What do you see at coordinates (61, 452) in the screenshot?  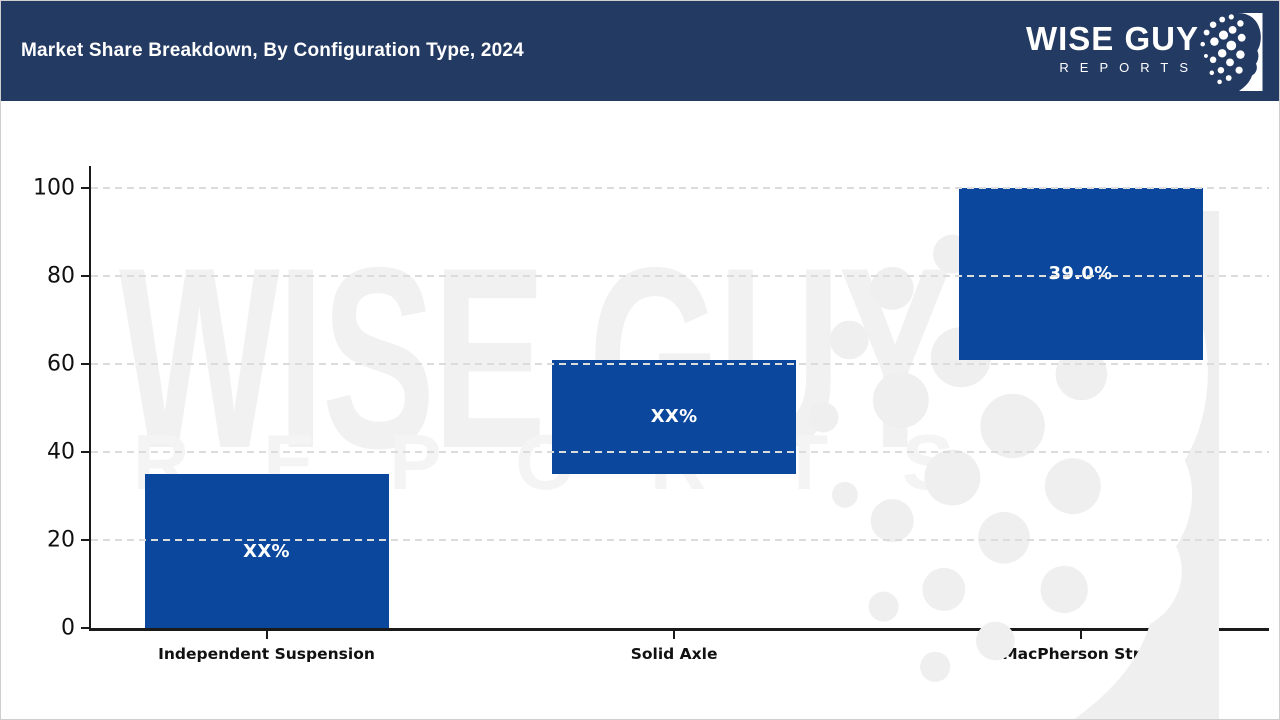 I see `y-axis-label: 40` at bounding box center [61, 452].